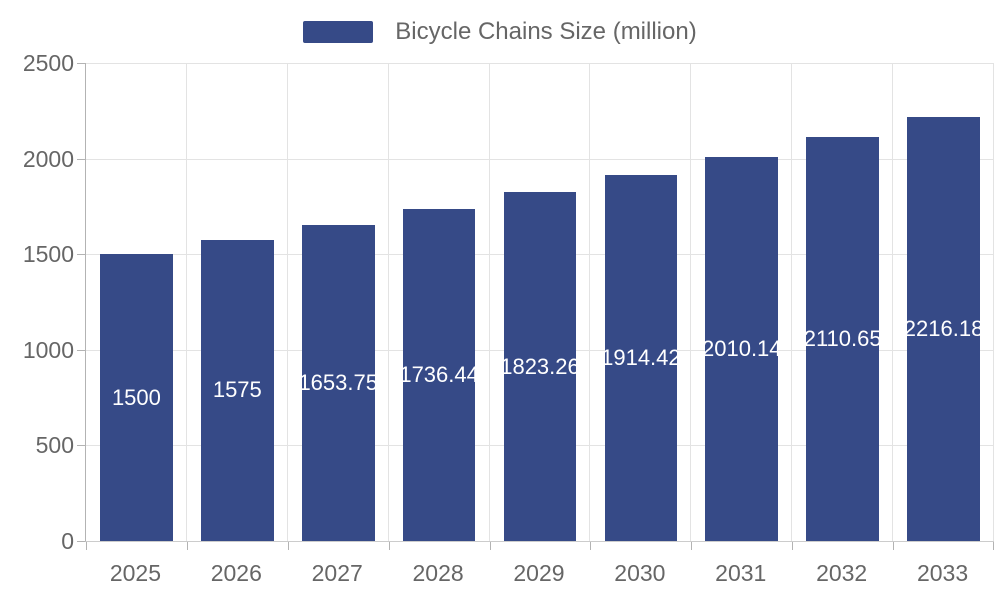 This screenshot has width=1000, height=600. I want to click on bar-value-label: 1500, so click(136, 397).